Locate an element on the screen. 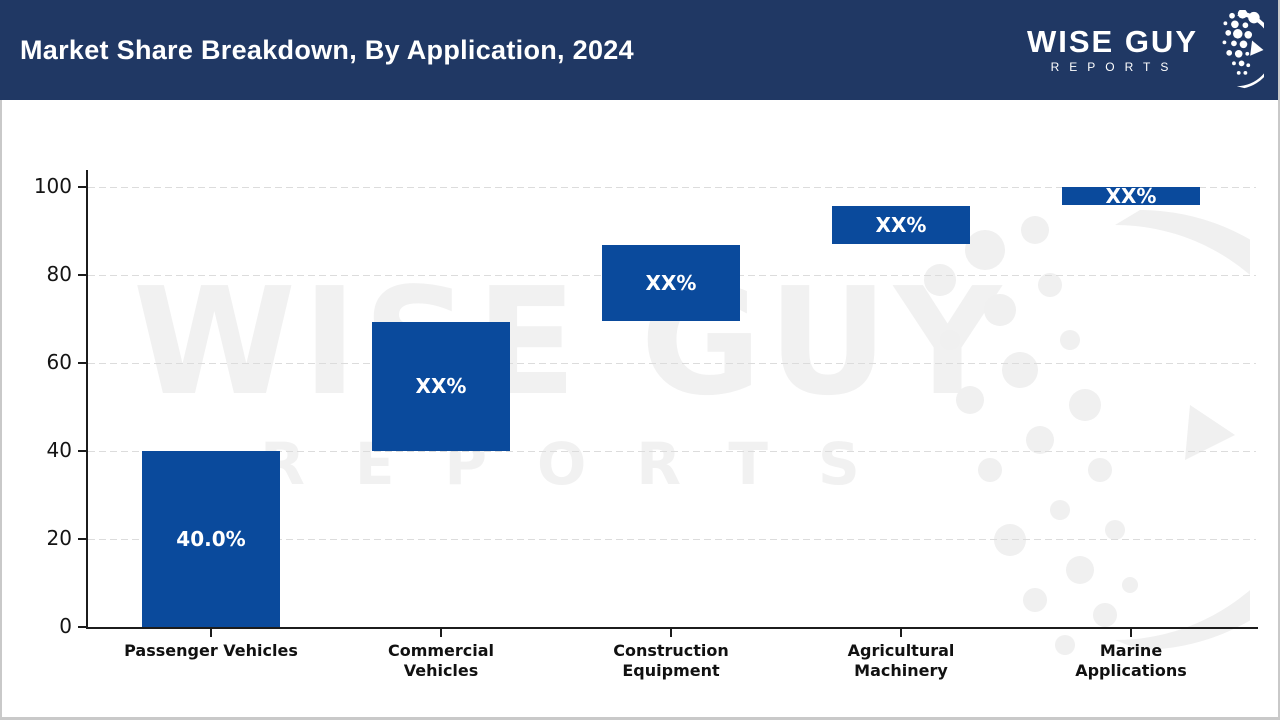  x-axis-line is located at coordinates (672, 628).